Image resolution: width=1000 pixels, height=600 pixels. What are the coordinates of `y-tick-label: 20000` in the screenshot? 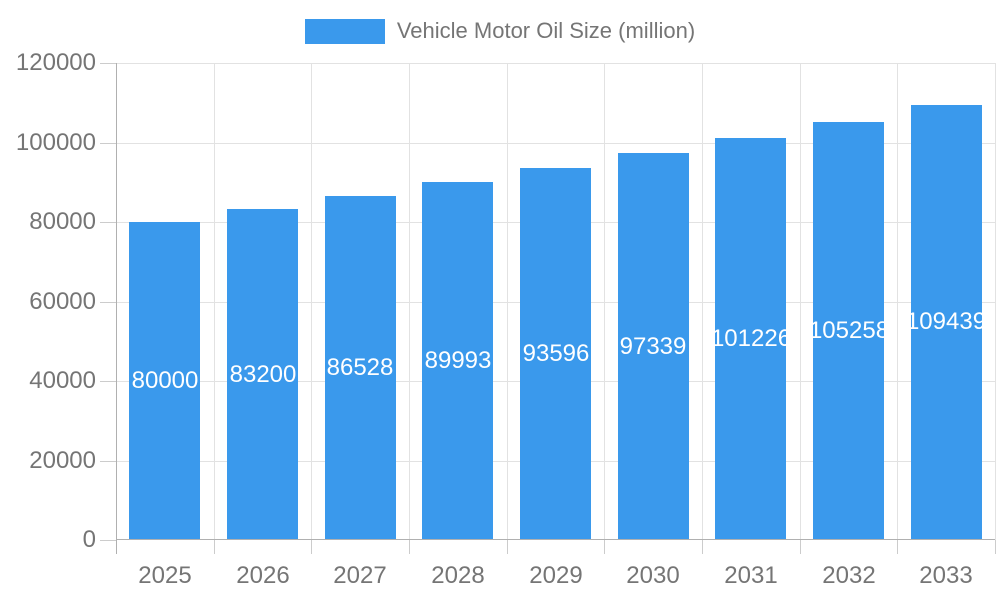 It's located at (62, 460).